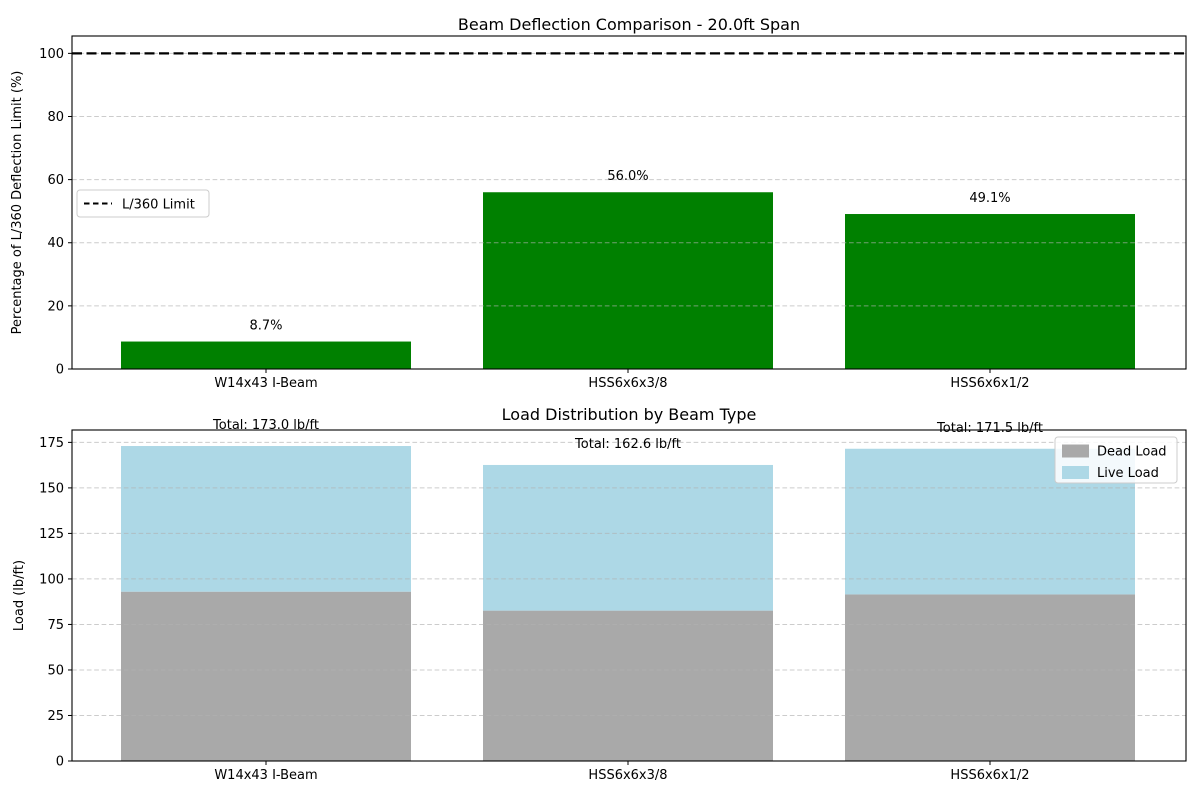  Describe the element at coordinates (19, 595) in the screenshot. I see `y-axis-label: Load (lb/ft)` at that location.